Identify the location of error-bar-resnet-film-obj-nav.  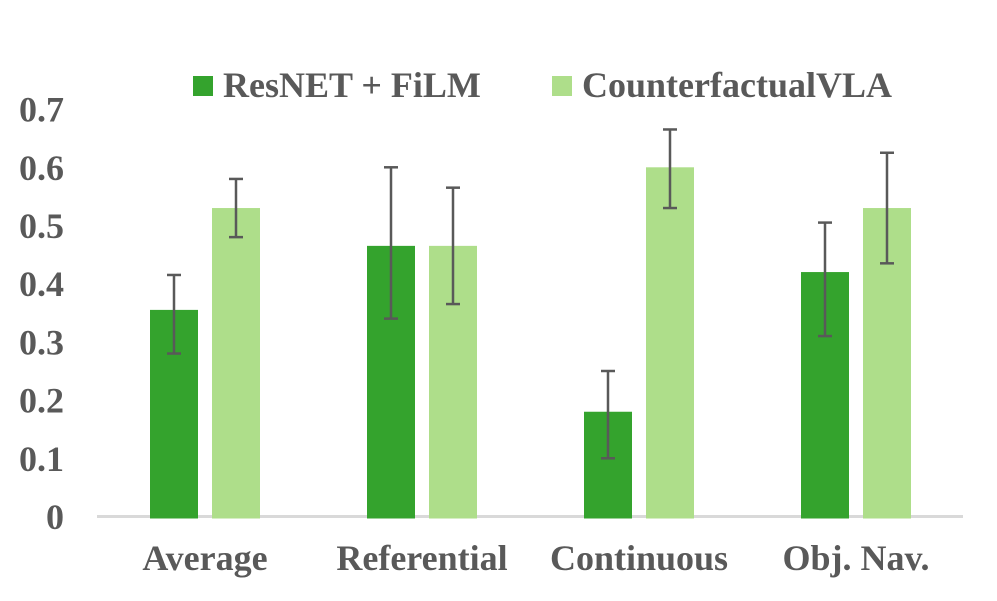
(825, 279).